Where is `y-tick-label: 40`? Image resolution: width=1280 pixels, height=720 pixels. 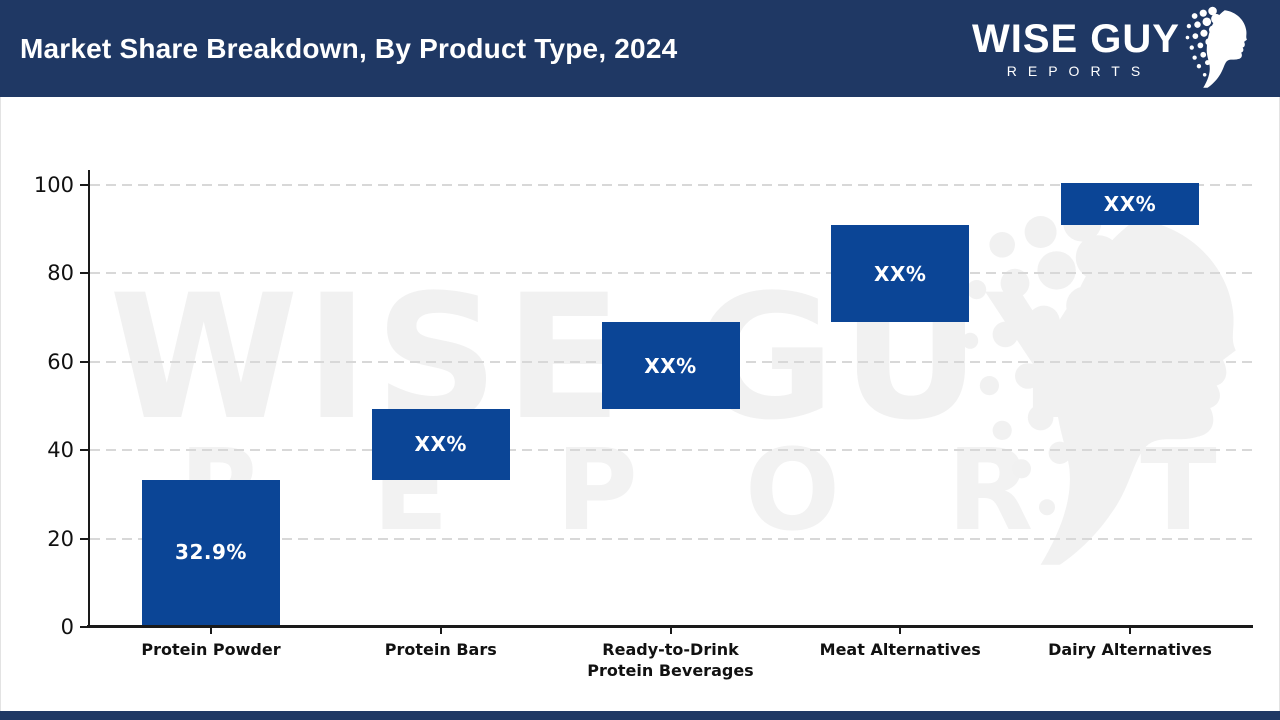 y-tick-label: 40 is located at coordinates (60, 450).